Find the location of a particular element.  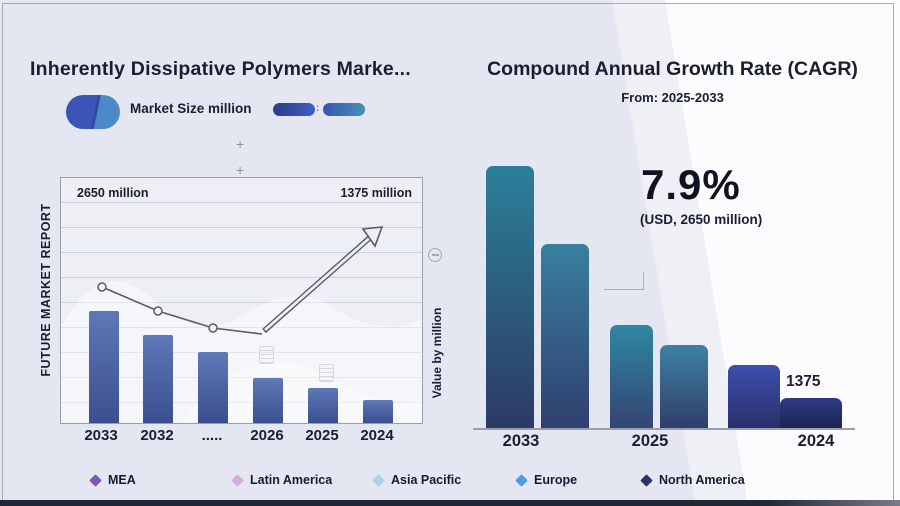

watermark-vertical-label: FUTURE MARKET REPORT is located at coordinates (46, 290).